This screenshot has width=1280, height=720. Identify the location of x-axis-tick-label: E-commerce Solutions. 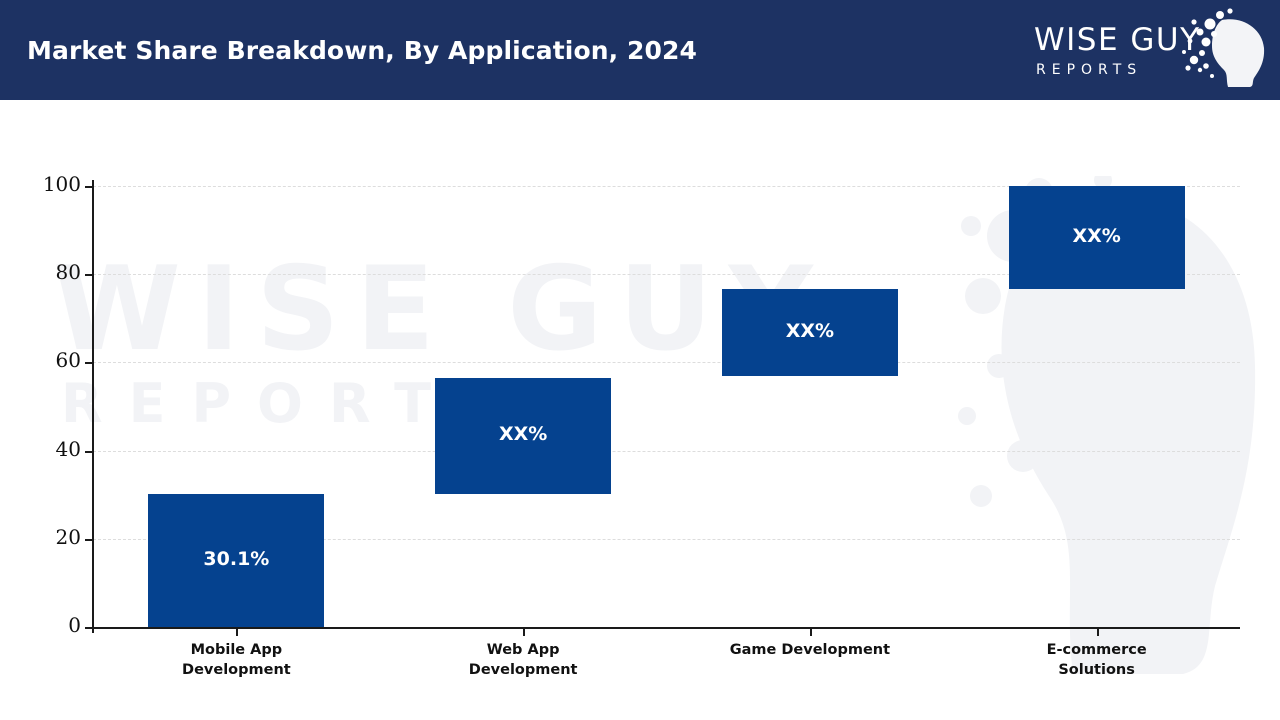
(1097, 660).